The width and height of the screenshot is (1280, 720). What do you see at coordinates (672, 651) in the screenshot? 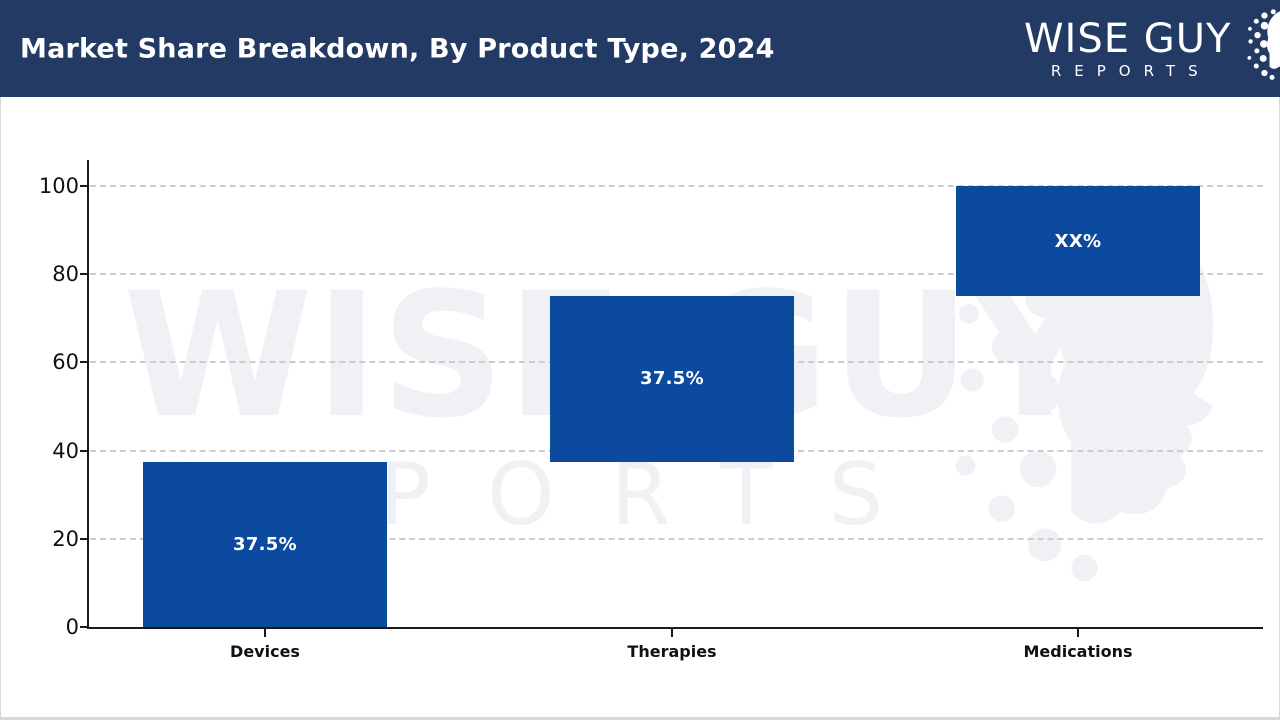
I see `x-axis-label-therapies: Therapies` at bounding box center [672, 651].